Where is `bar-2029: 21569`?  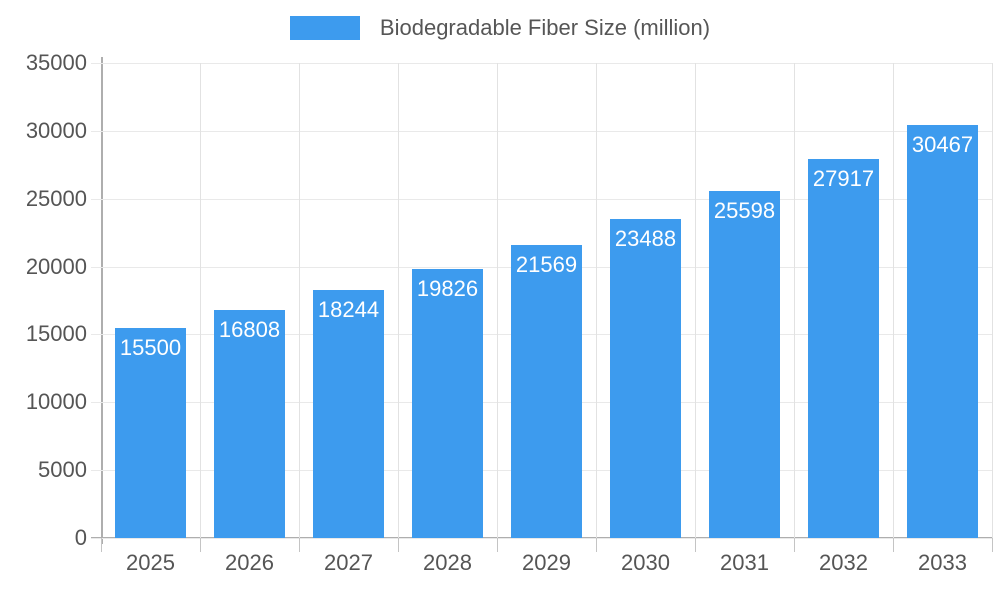
bar-2029: 21569 is located at coordinates (546, 391).